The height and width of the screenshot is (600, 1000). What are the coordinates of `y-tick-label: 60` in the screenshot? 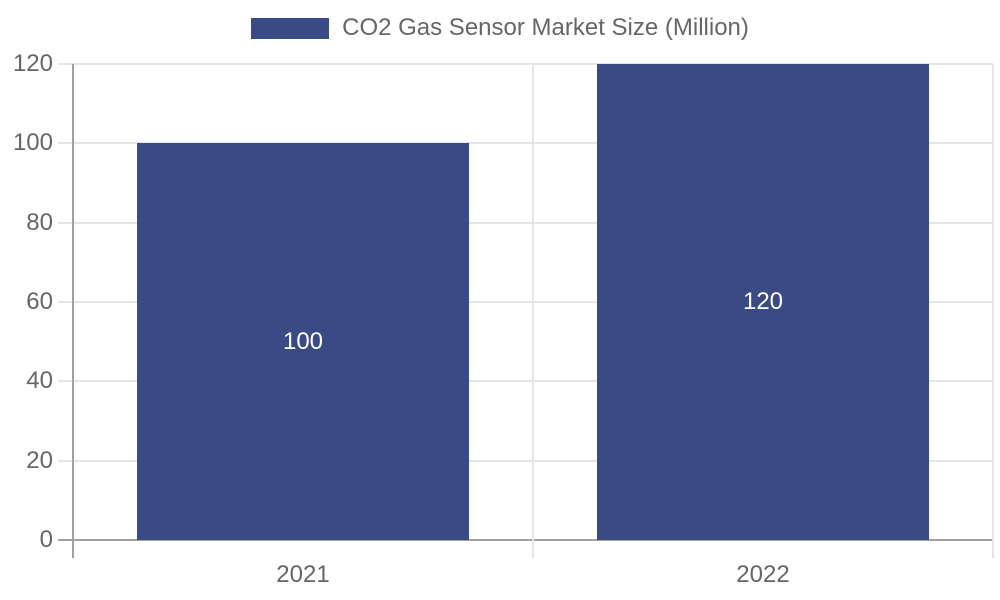 It's located at (39, 301).